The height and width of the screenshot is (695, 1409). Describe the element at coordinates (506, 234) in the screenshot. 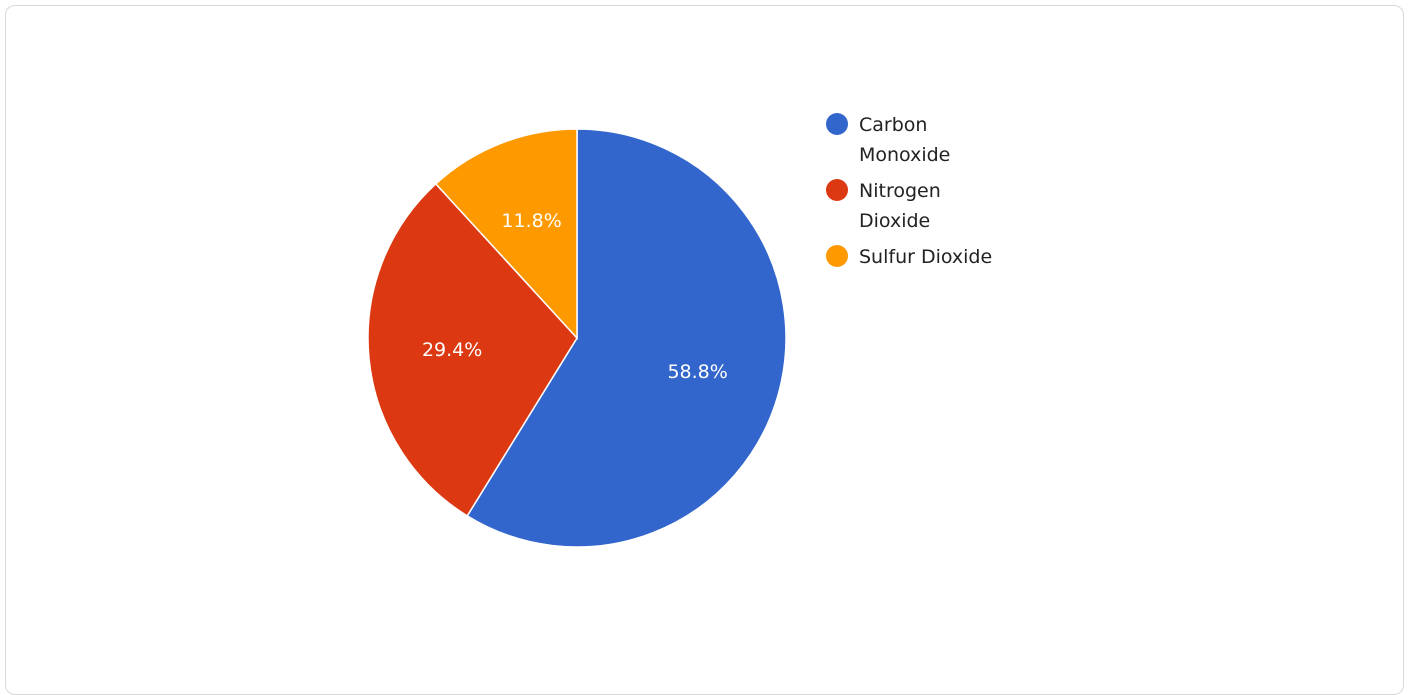

I see `pie-slice-sulfur-dioxide` at that location.